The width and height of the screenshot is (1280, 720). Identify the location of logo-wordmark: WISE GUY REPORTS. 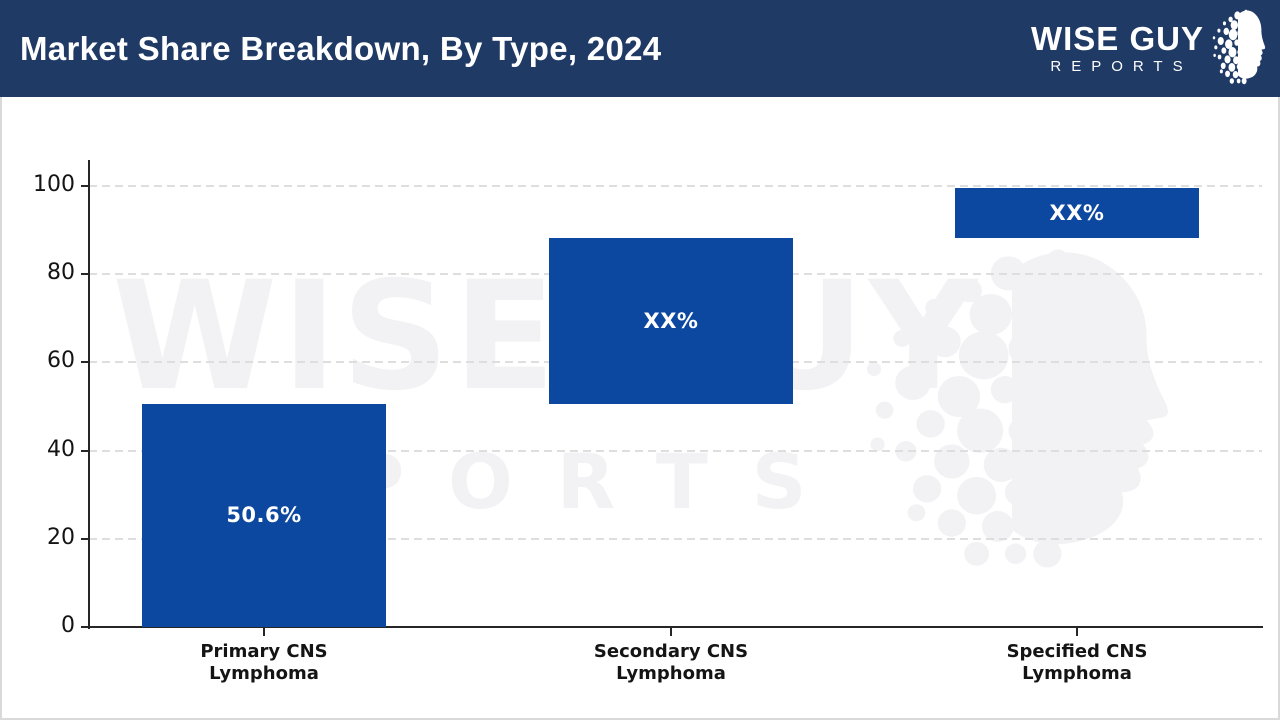
(1117, 48).